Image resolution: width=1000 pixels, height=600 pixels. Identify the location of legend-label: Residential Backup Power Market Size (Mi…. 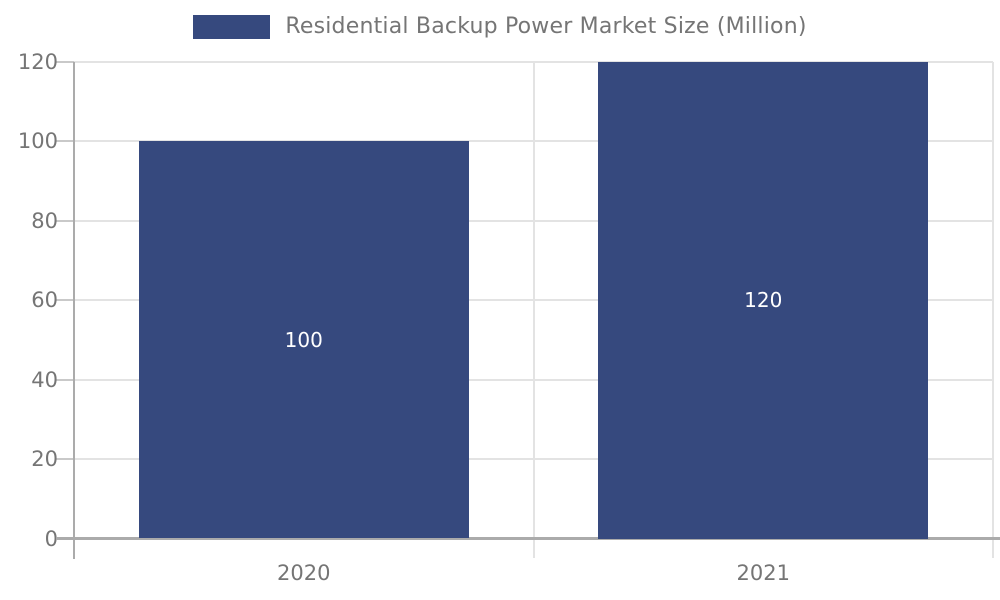
(546, 26).